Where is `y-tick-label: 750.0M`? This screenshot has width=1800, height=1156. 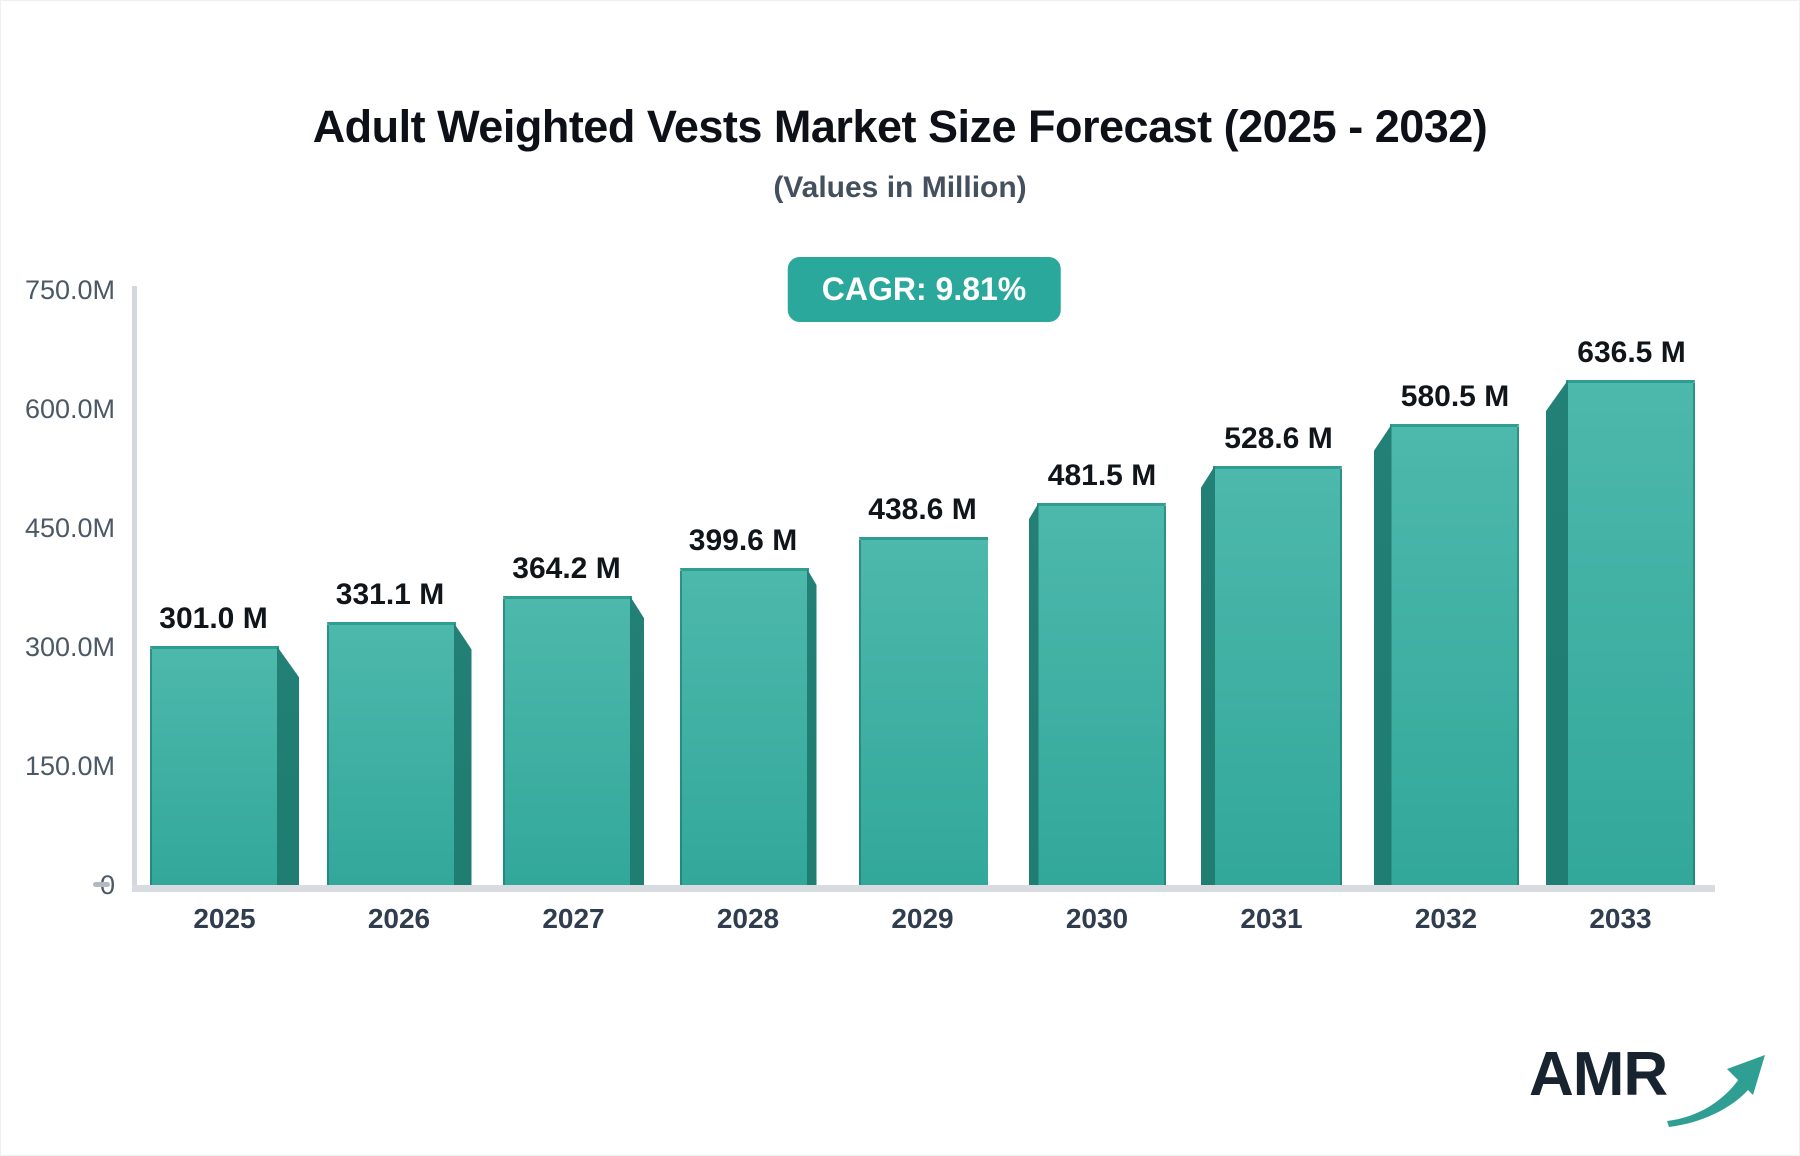 y-tick-label: 750.0M is located at coordinates (69, 290).